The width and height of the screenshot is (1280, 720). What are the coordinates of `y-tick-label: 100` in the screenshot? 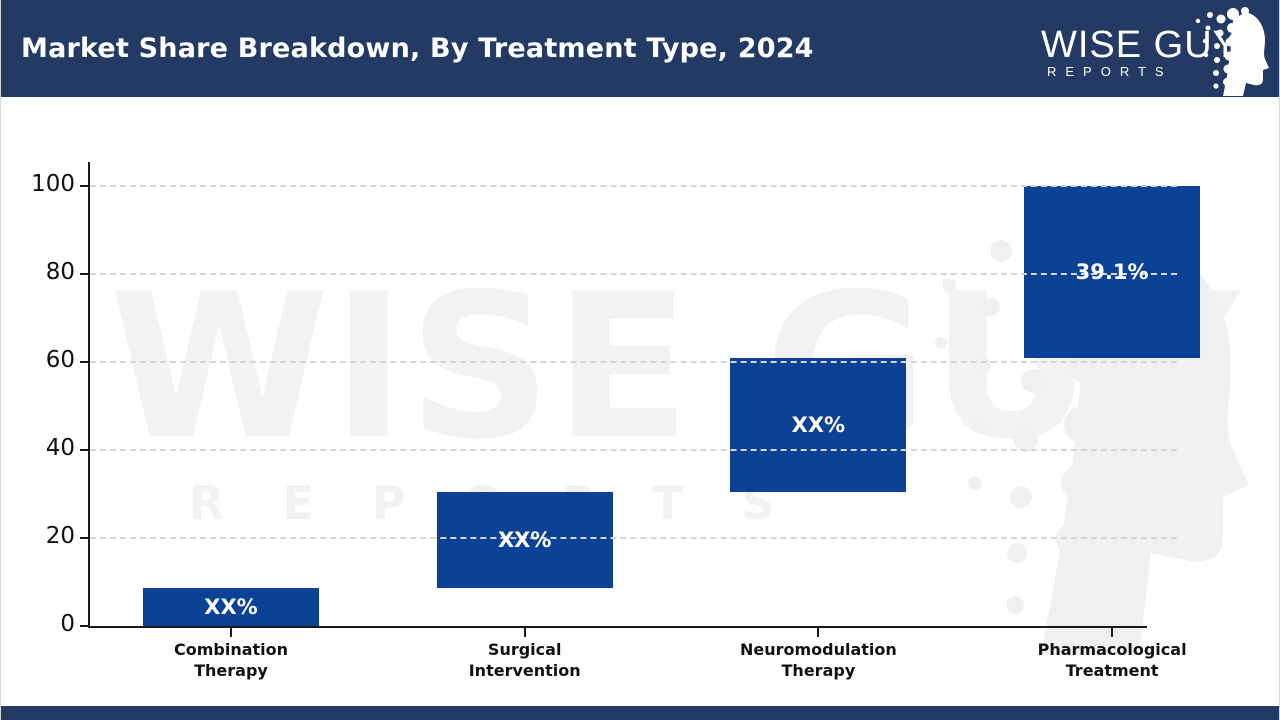 It's located at (53, 184).